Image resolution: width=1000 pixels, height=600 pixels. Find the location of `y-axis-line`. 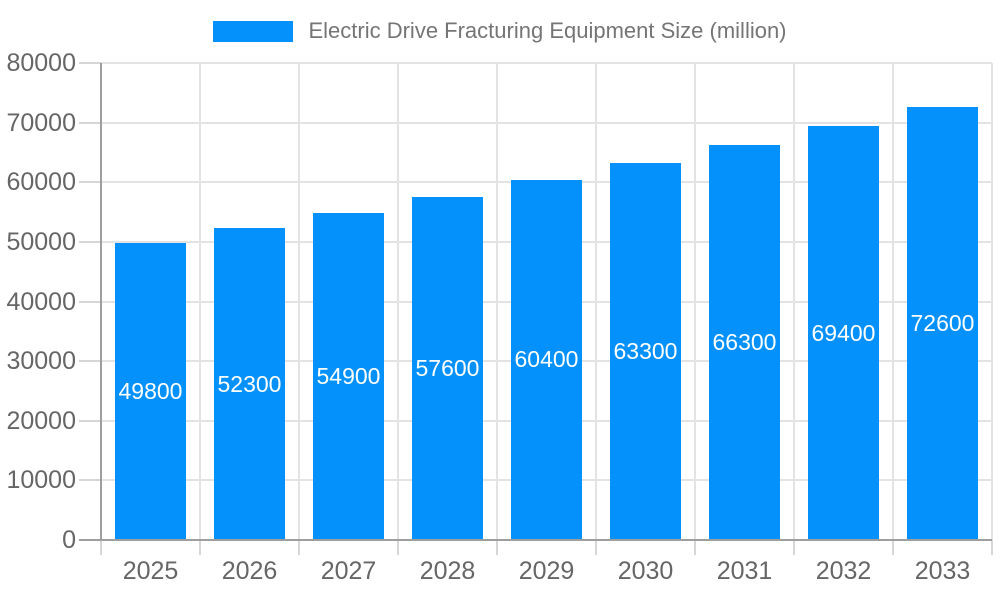

y-axis-line is located at coordinates (101, 301).